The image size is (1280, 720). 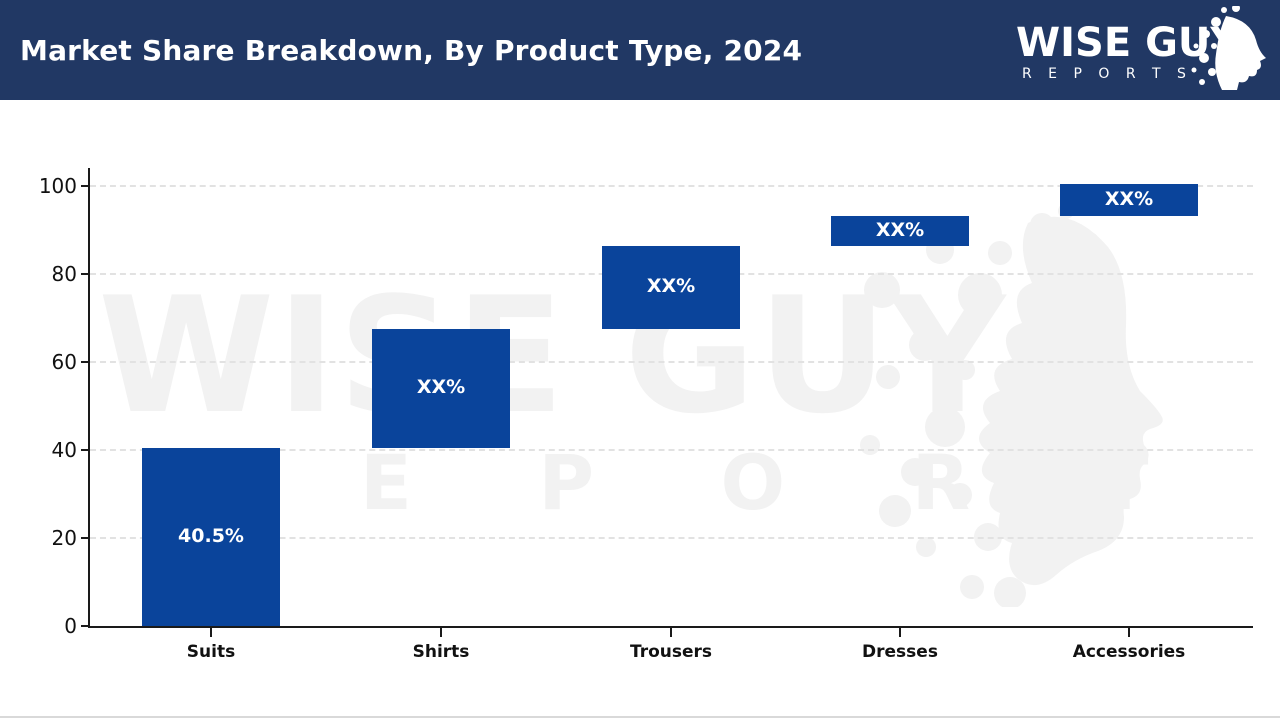 What do you see at coordinates (64, 362) in the screenshot?
I see `y-tick-label: 60` at bounding box center [64, 362].